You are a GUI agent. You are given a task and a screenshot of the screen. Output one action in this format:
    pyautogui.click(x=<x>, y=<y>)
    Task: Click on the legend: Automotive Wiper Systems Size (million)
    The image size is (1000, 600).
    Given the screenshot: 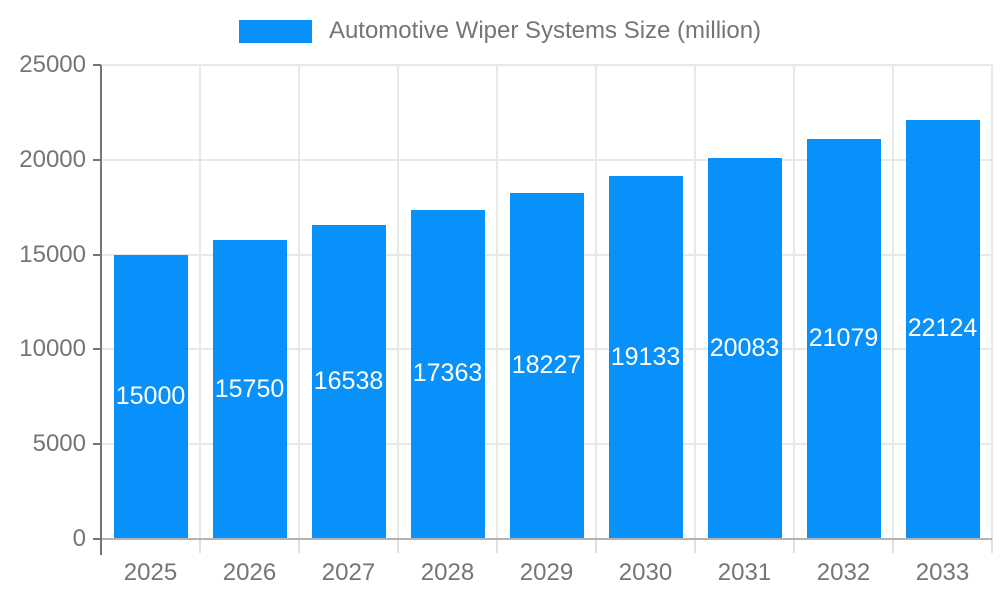 What is the action you would take?
    pyautogui.click(x=500, y=31)
    